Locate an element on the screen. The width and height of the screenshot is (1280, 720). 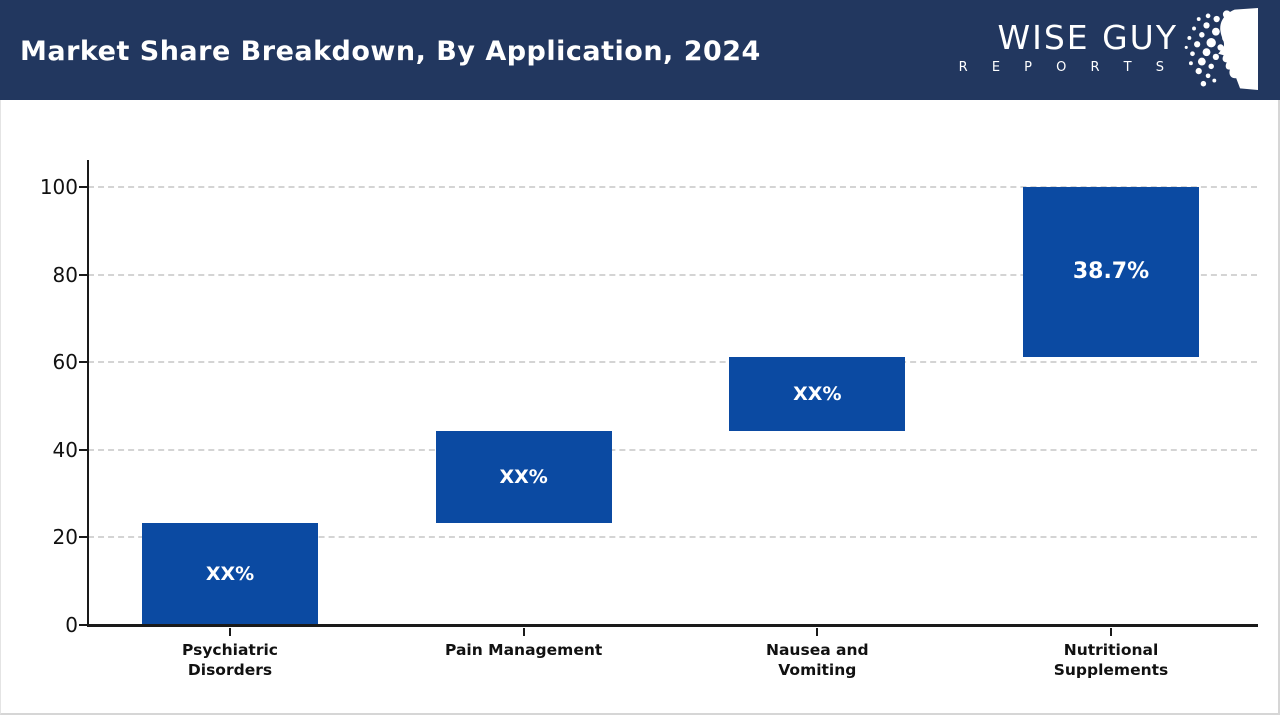
bar-value-label: 38.7% is located at coordinates (1111, 272).